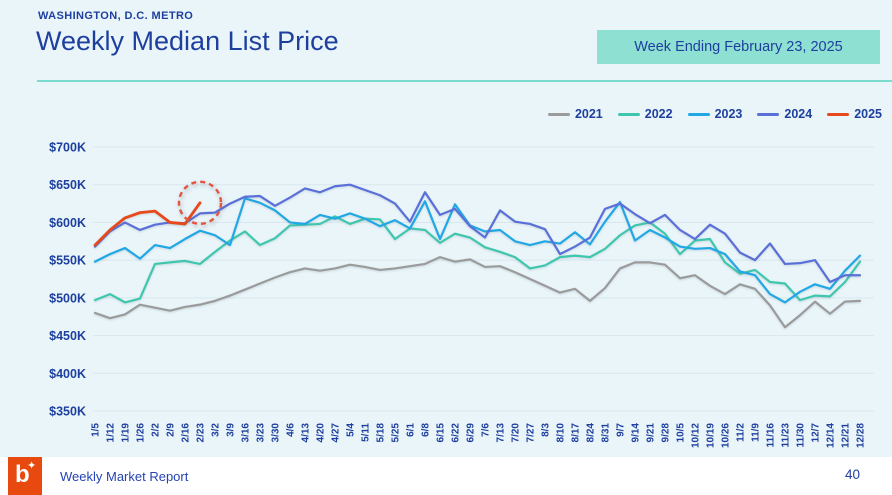  What do you see at coordinates (786, 435) in the screenshot?
I see `x-axis-label: 11/23` at bounding box center [786, 435].